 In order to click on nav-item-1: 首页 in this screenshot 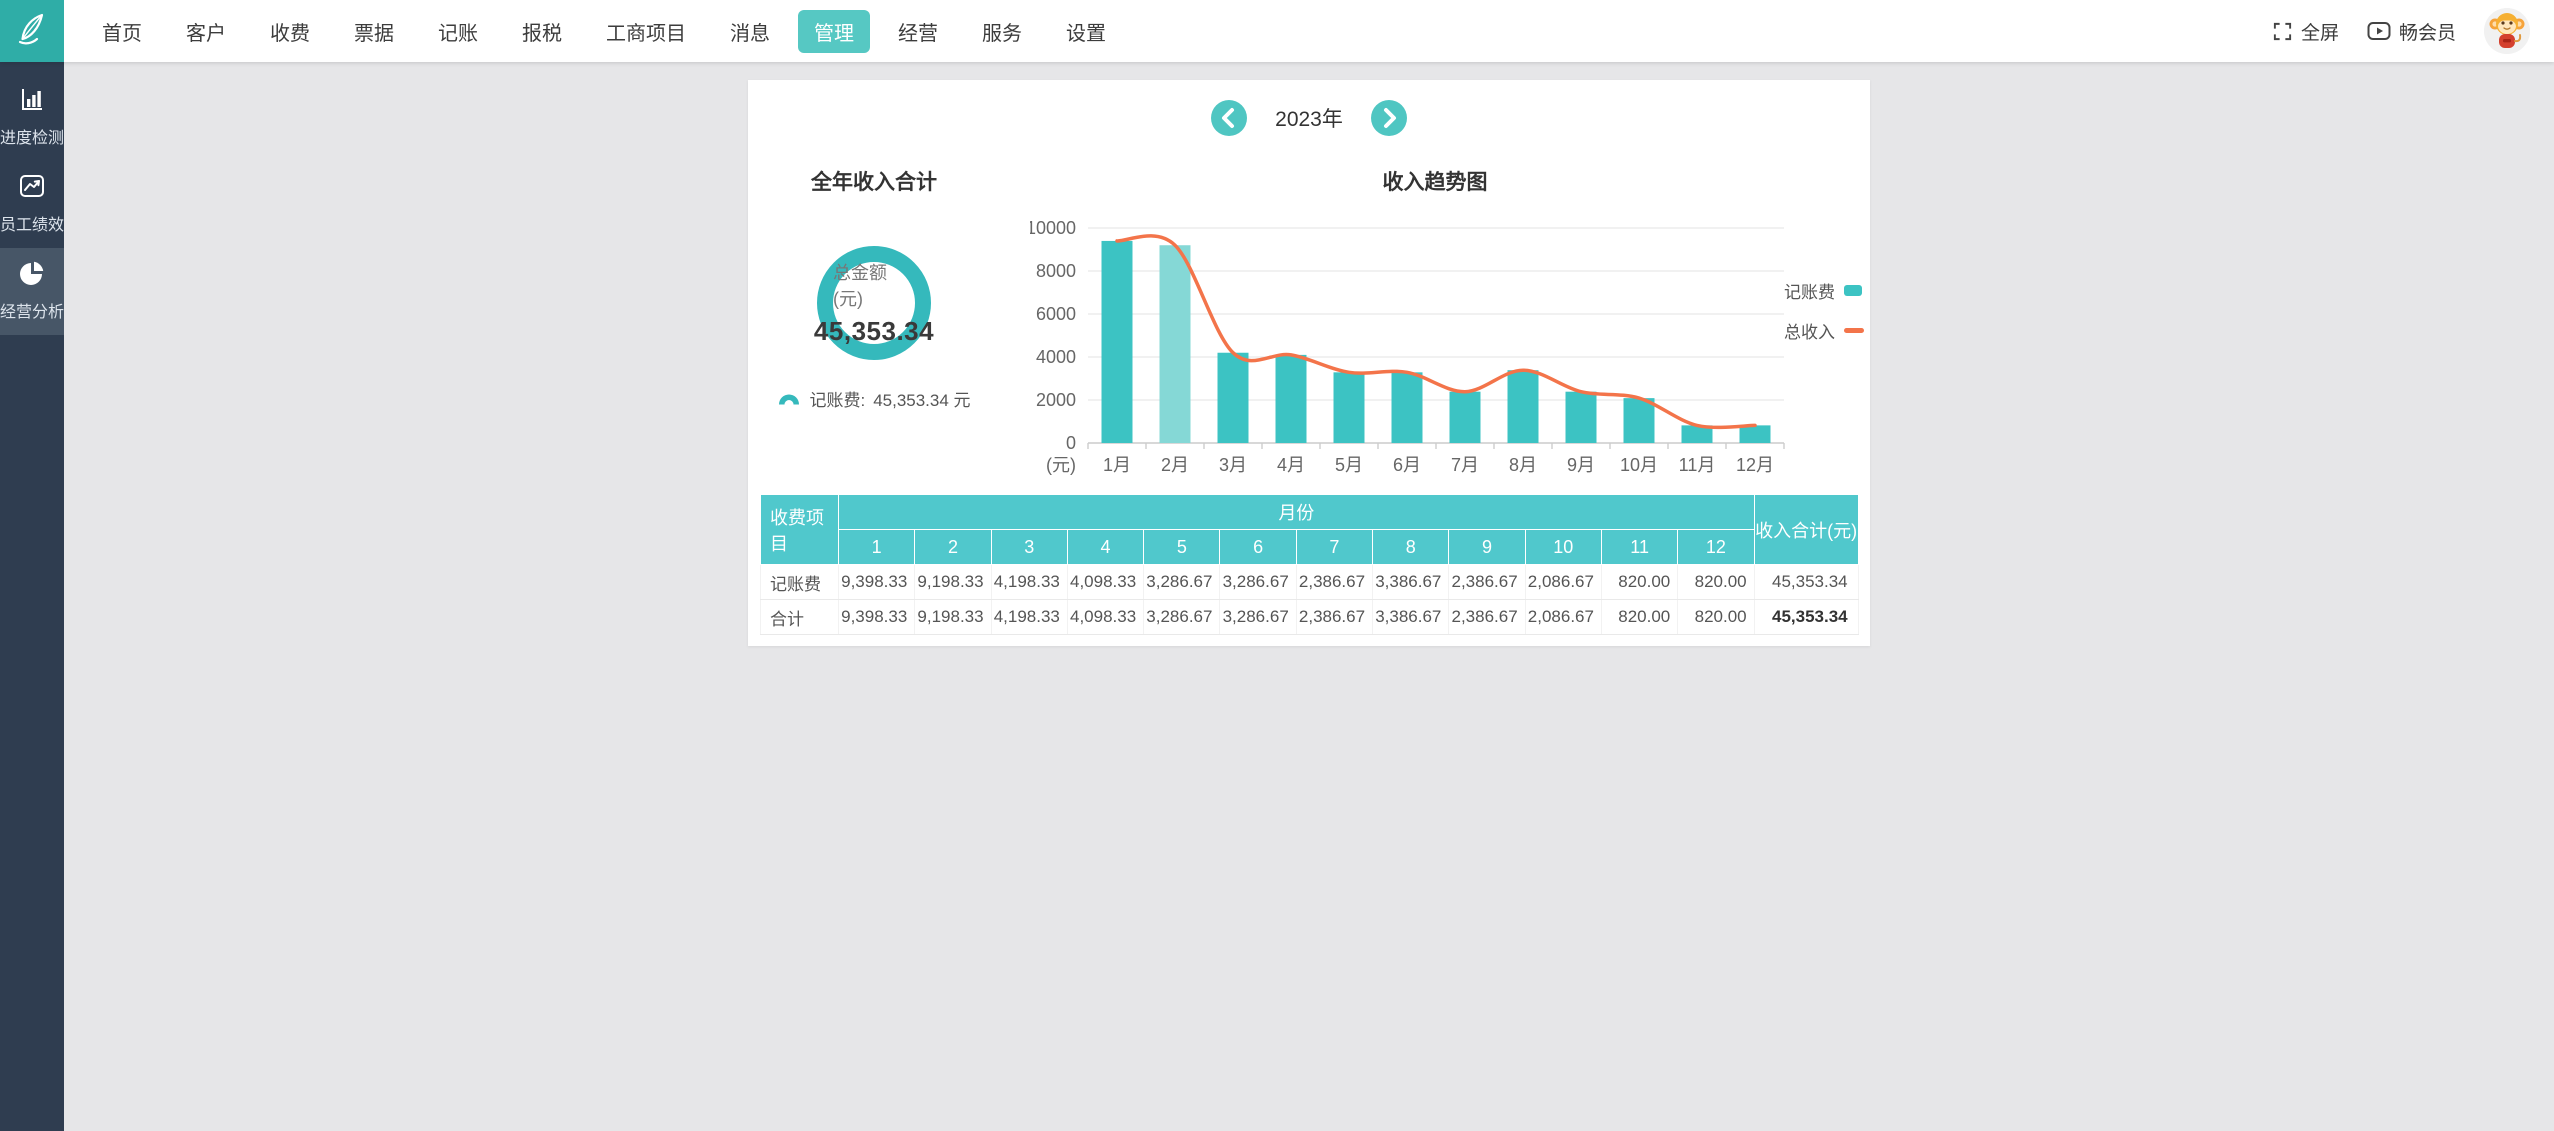, I will do `click(122, 33)`.